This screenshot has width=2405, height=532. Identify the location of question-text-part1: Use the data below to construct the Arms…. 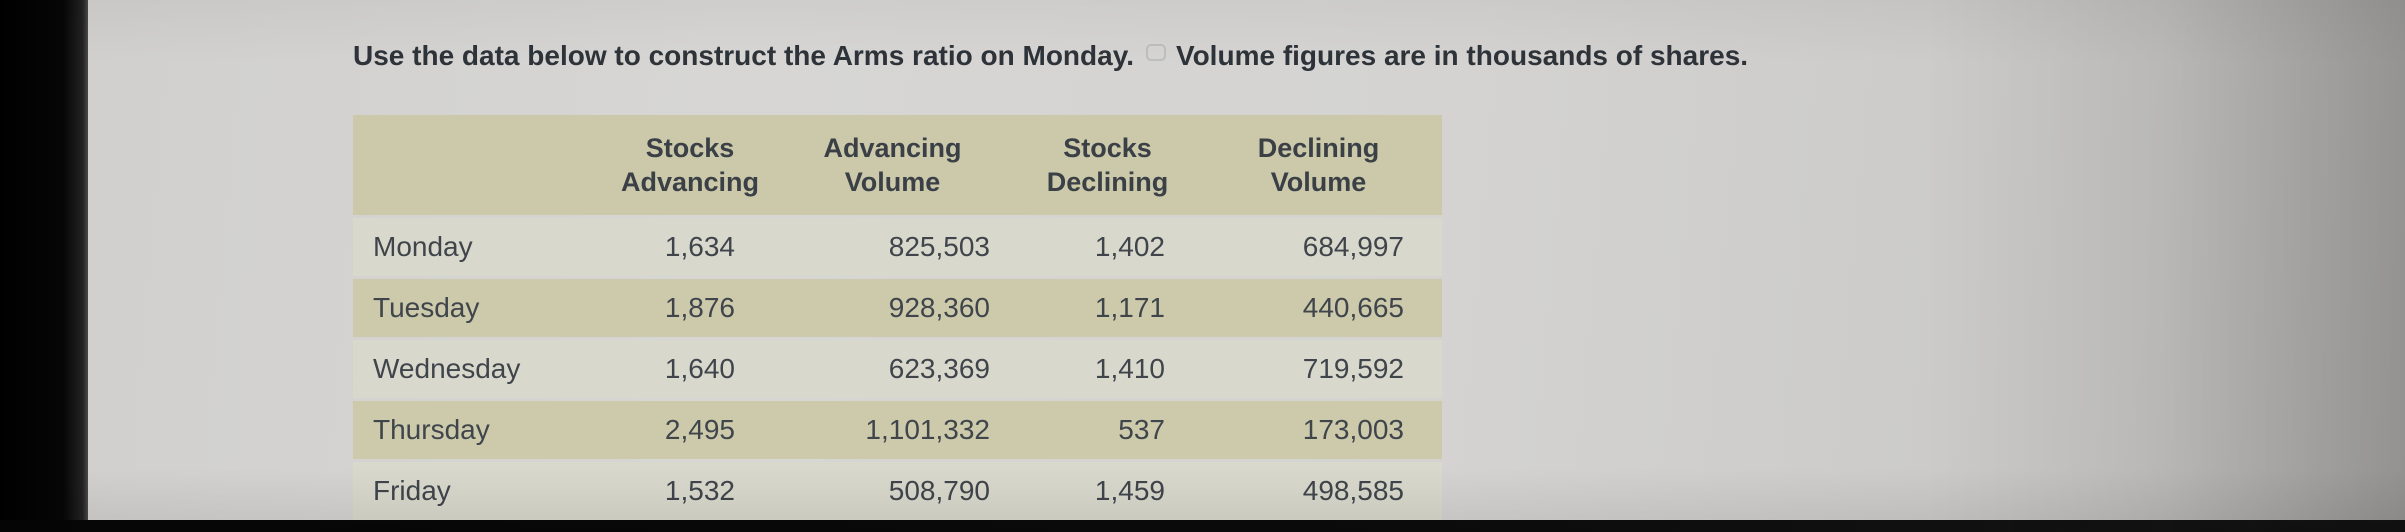
(743, 55).